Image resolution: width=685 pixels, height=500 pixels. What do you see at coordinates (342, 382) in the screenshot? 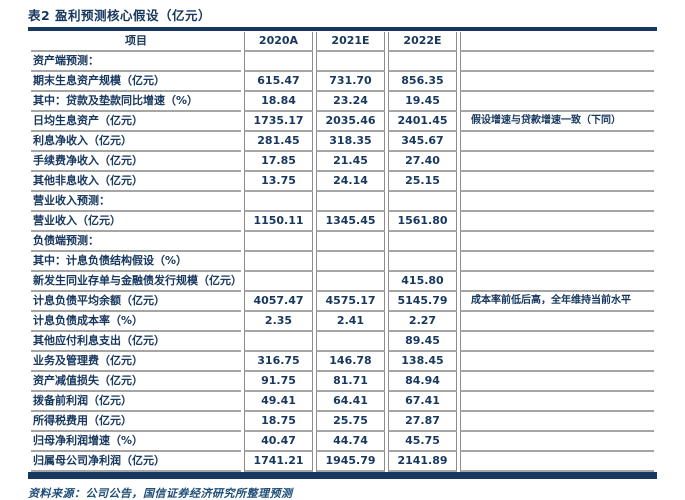
I see `table-row: 资产减值损失（亿元） 91.75 81.71 84.94` at bounding box center [342, 382].